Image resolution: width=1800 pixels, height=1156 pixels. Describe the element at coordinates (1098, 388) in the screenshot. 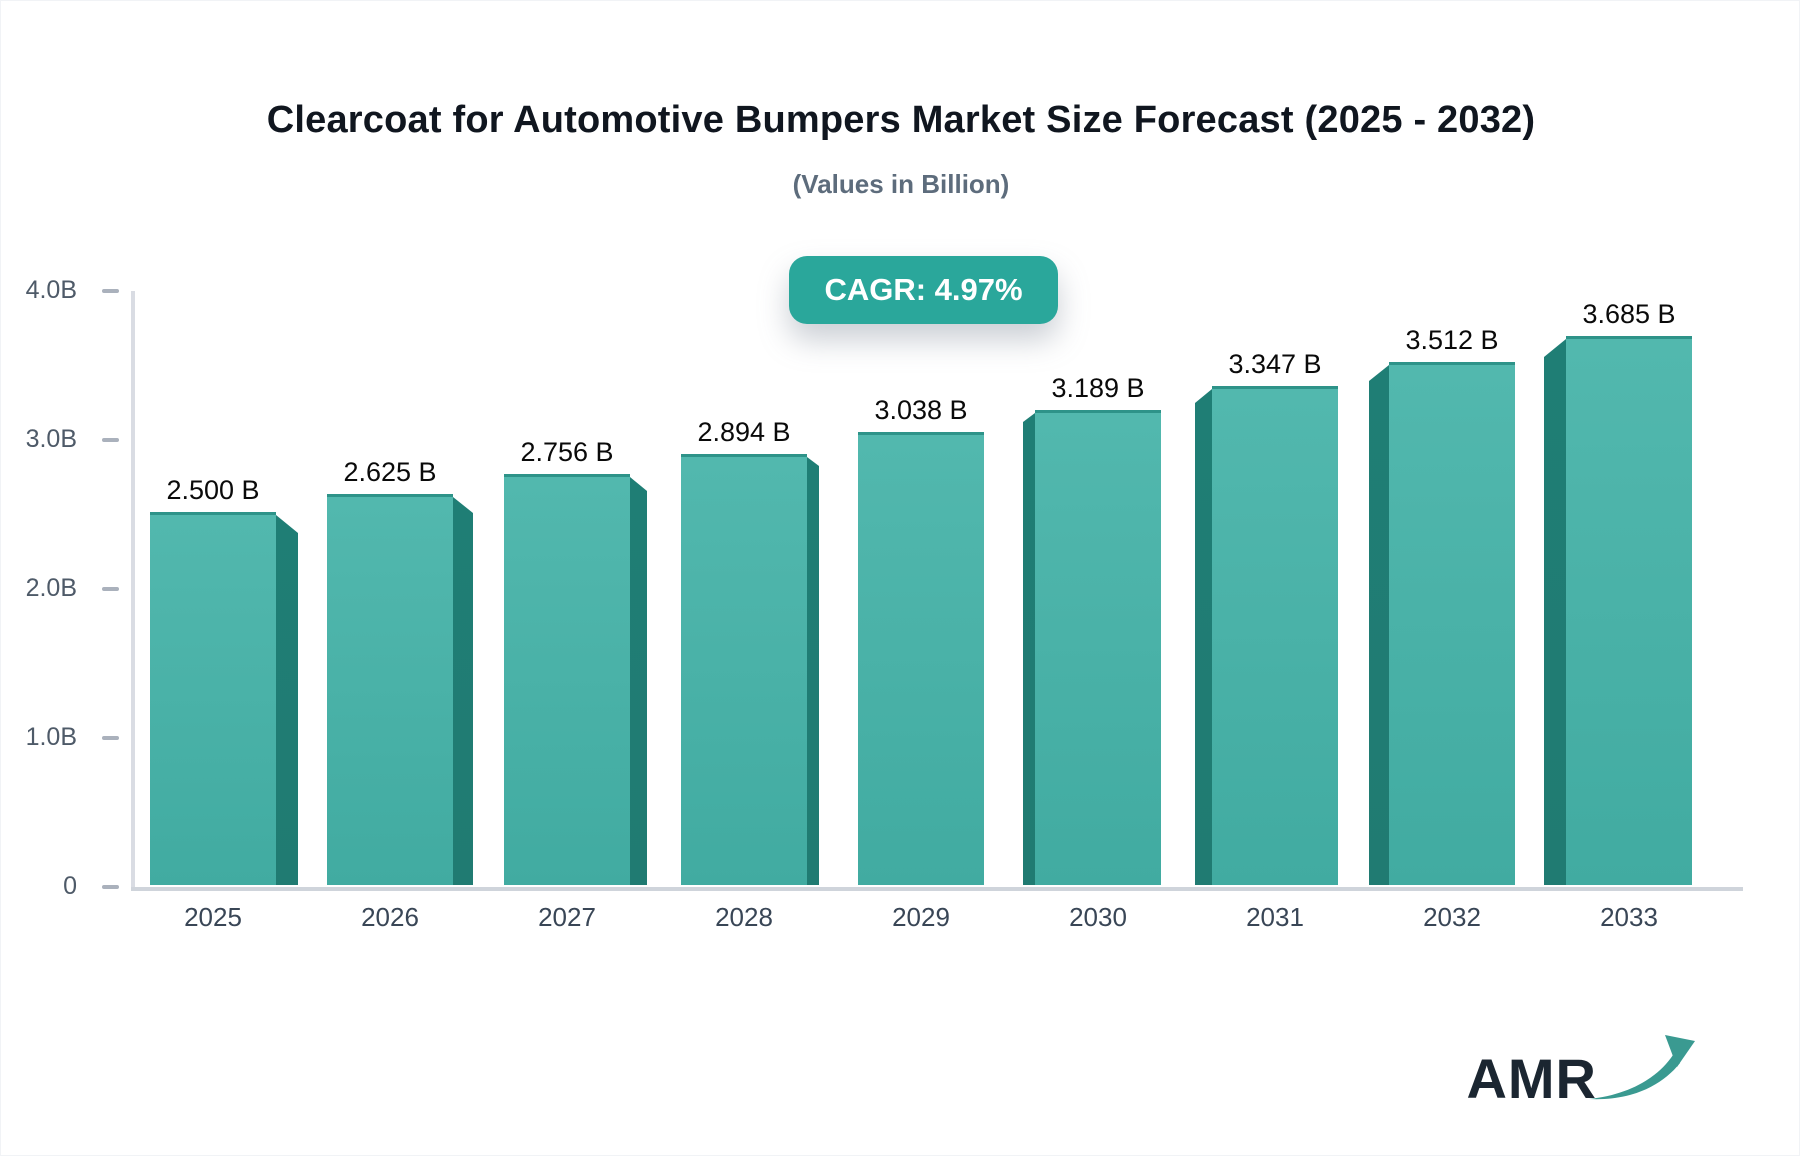

I see `bar-value-label: 3.189 B` at that location.